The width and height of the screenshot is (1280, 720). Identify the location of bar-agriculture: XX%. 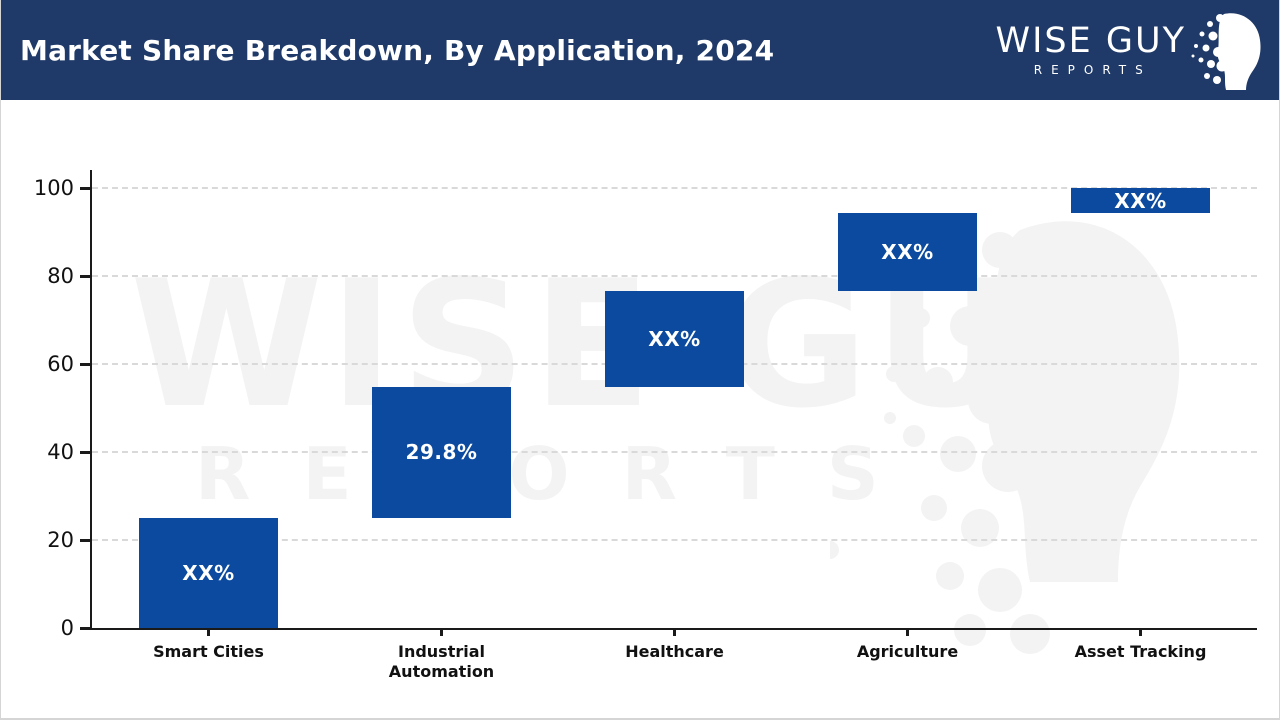
(907, 252).